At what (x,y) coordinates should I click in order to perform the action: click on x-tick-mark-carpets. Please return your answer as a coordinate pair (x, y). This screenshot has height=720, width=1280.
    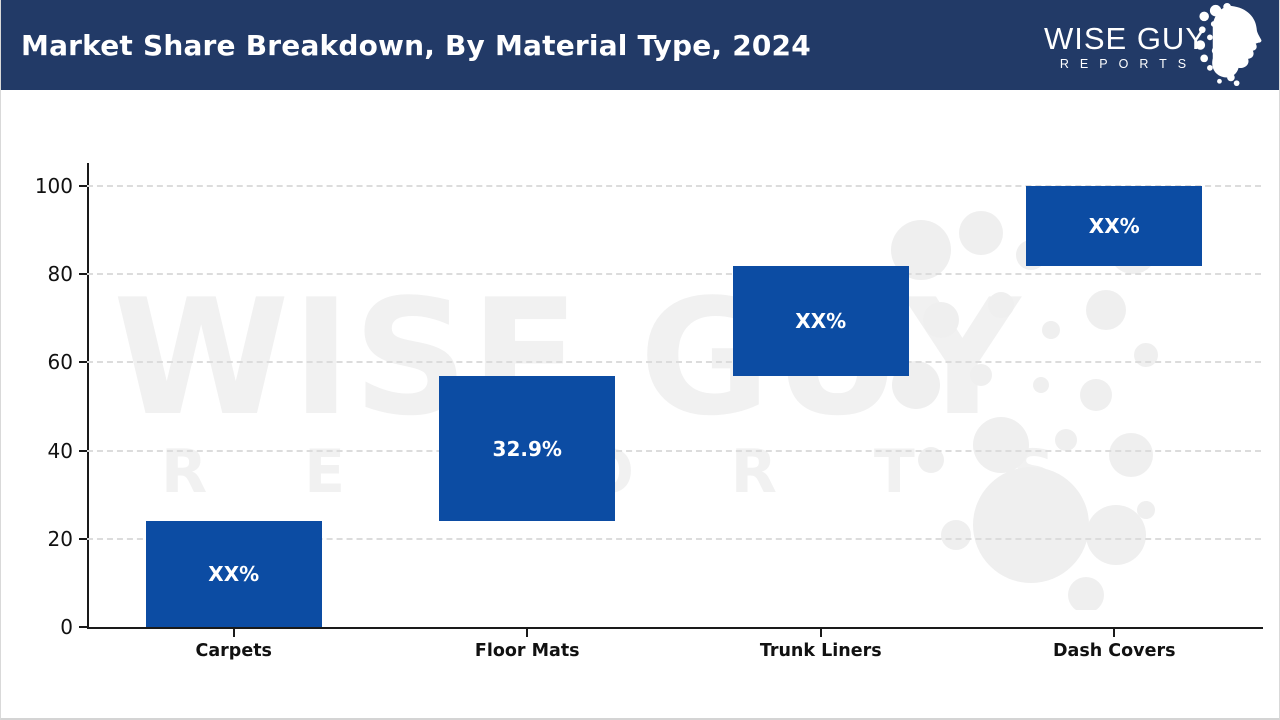
    Looking at the image, I should click on (233, 633).